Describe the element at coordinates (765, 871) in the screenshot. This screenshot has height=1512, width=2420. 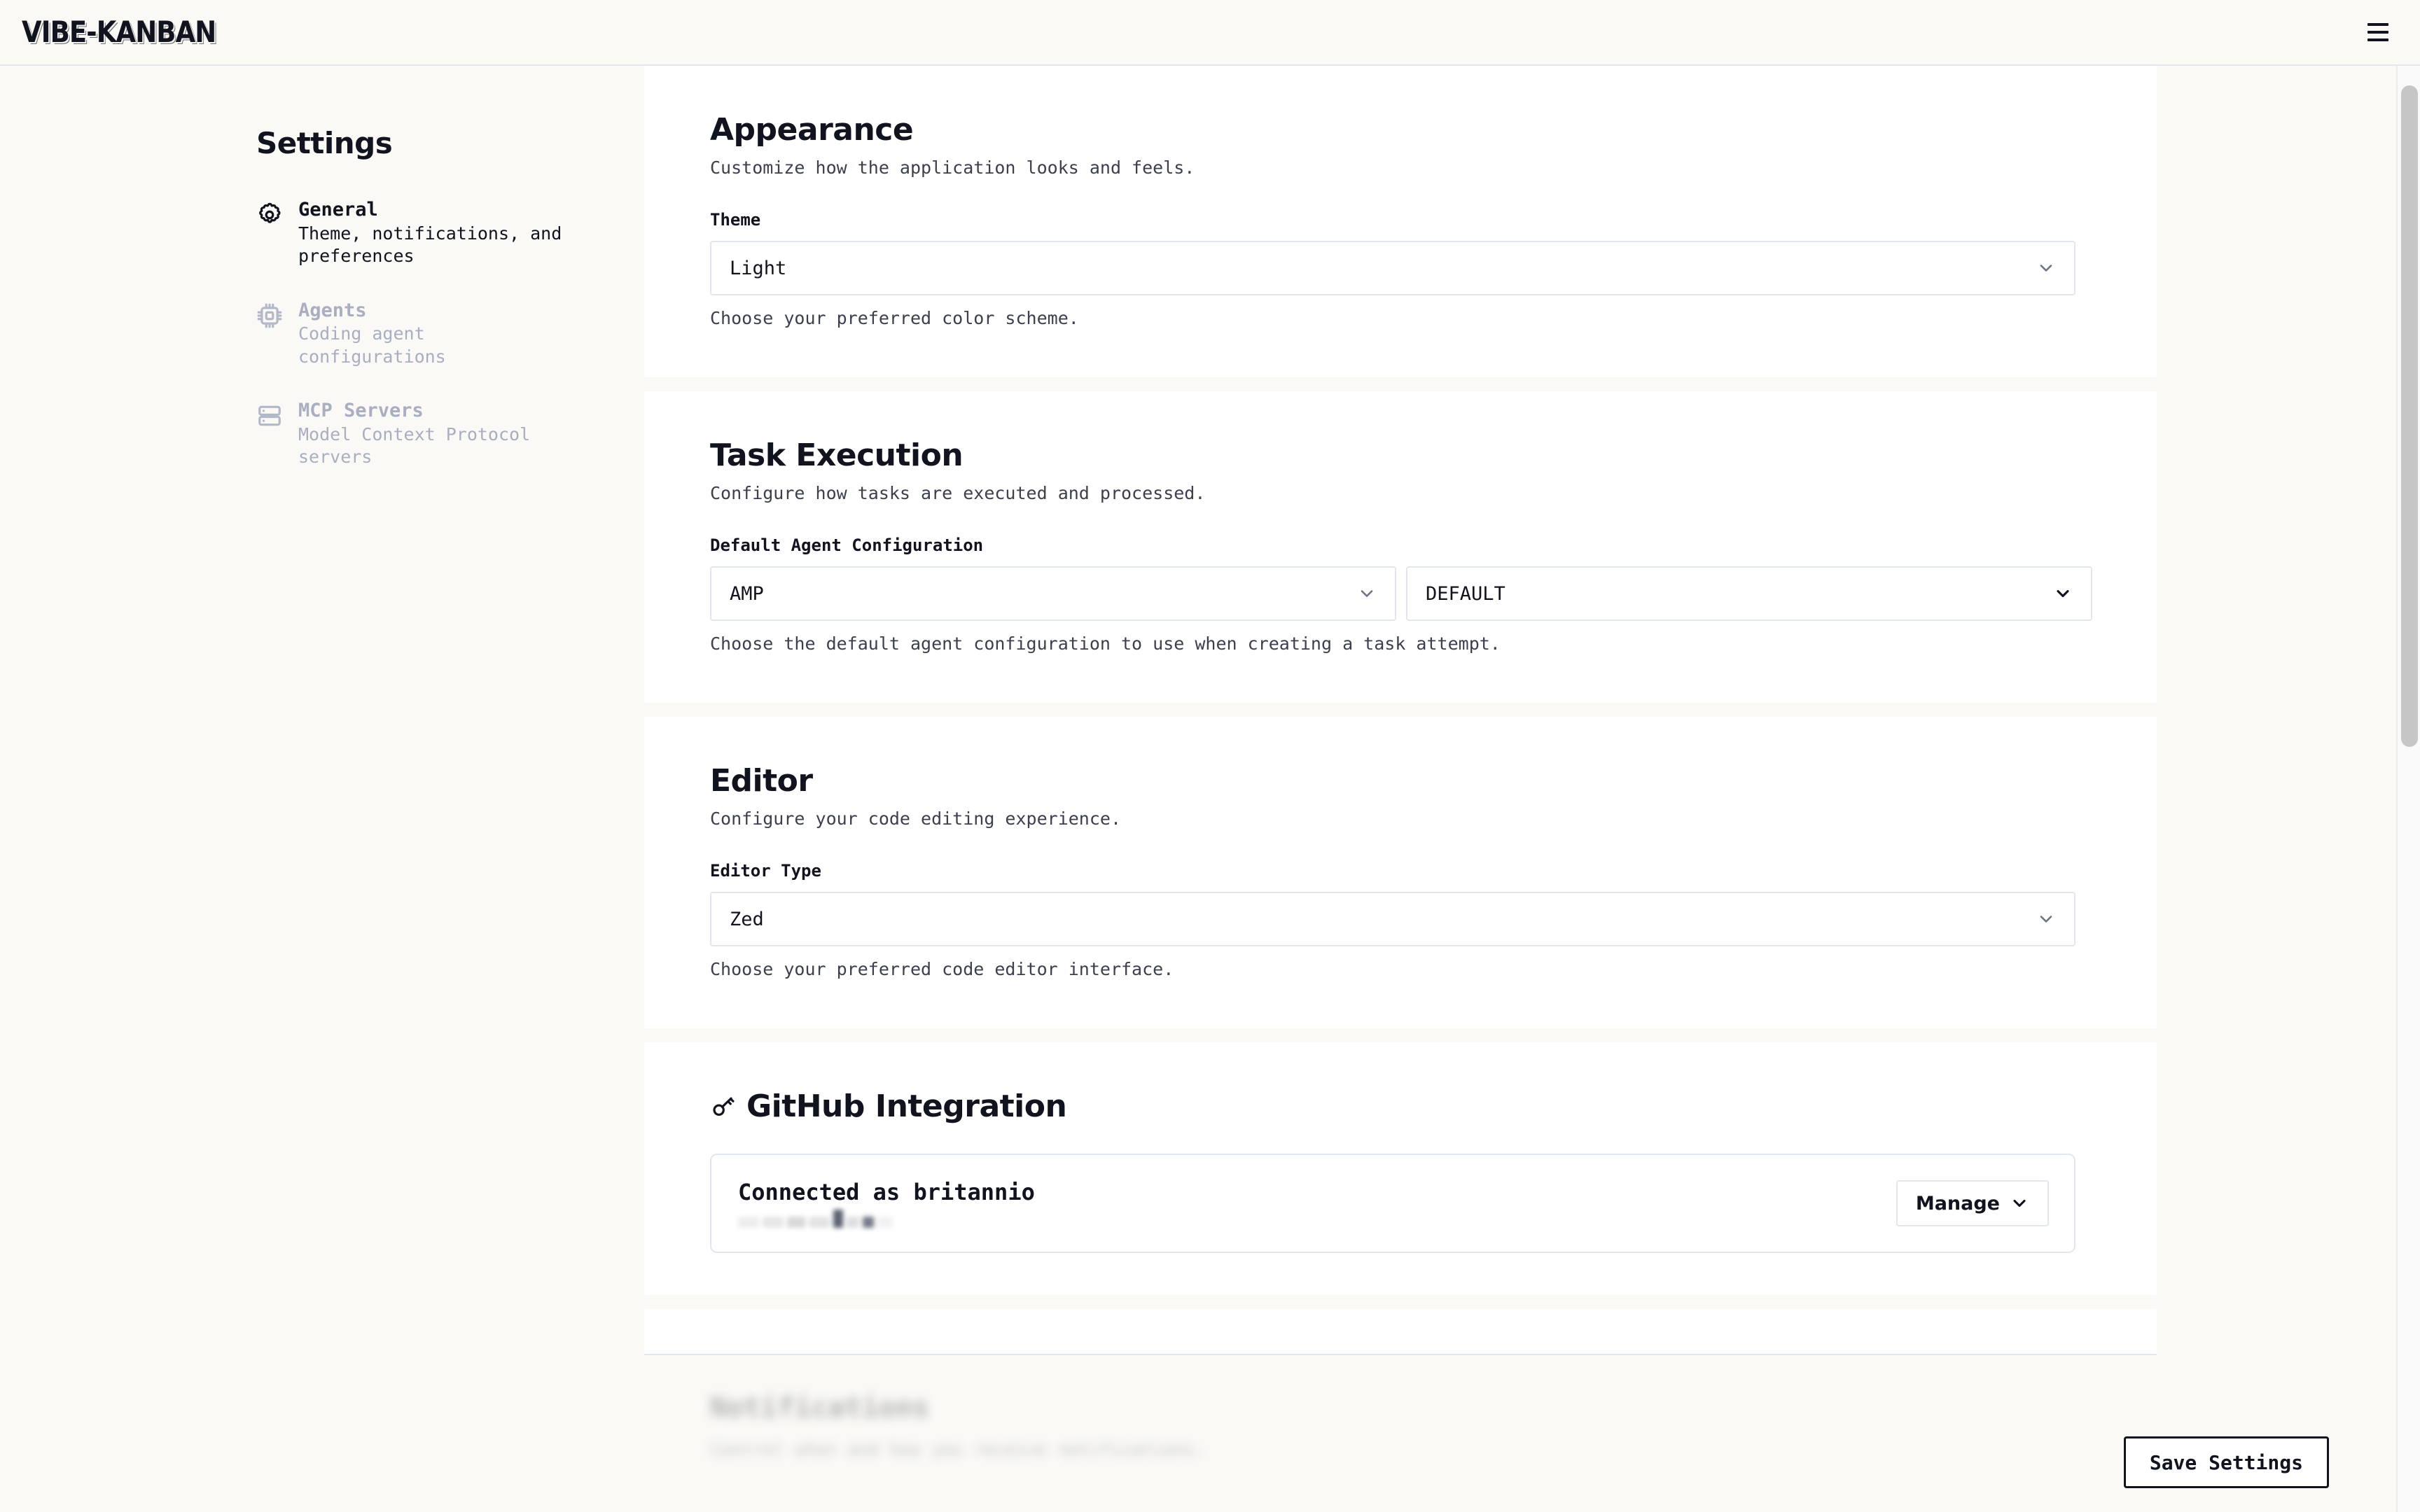
I see `editor-type-label: Editor Type` at that location.